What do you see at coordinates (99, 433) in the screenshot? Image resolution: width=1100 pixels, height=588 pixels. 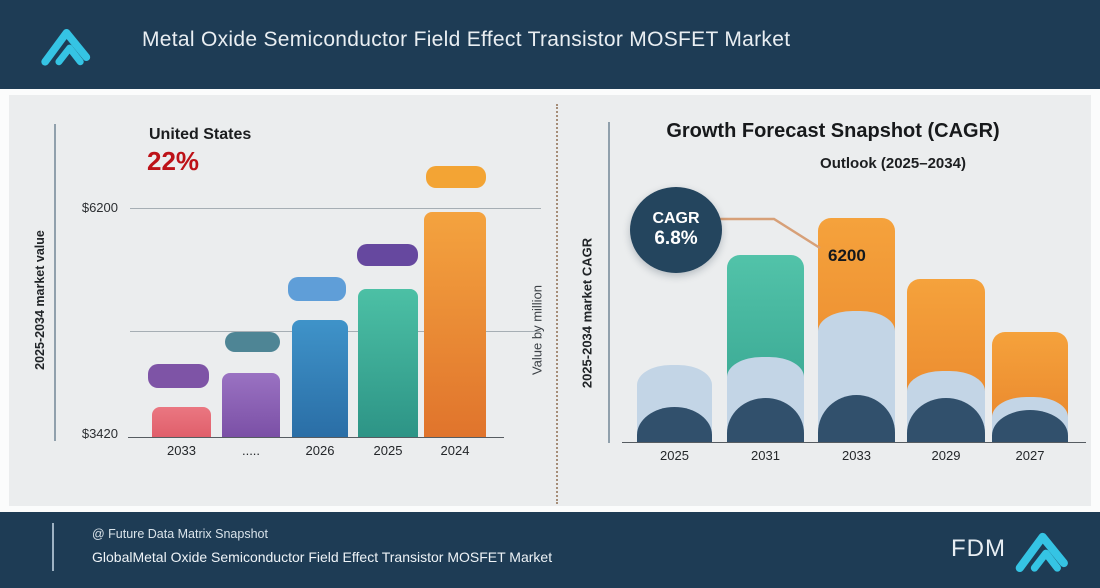 I see `left-y-tick-3420: $3420` at bounding box center [99, 433].